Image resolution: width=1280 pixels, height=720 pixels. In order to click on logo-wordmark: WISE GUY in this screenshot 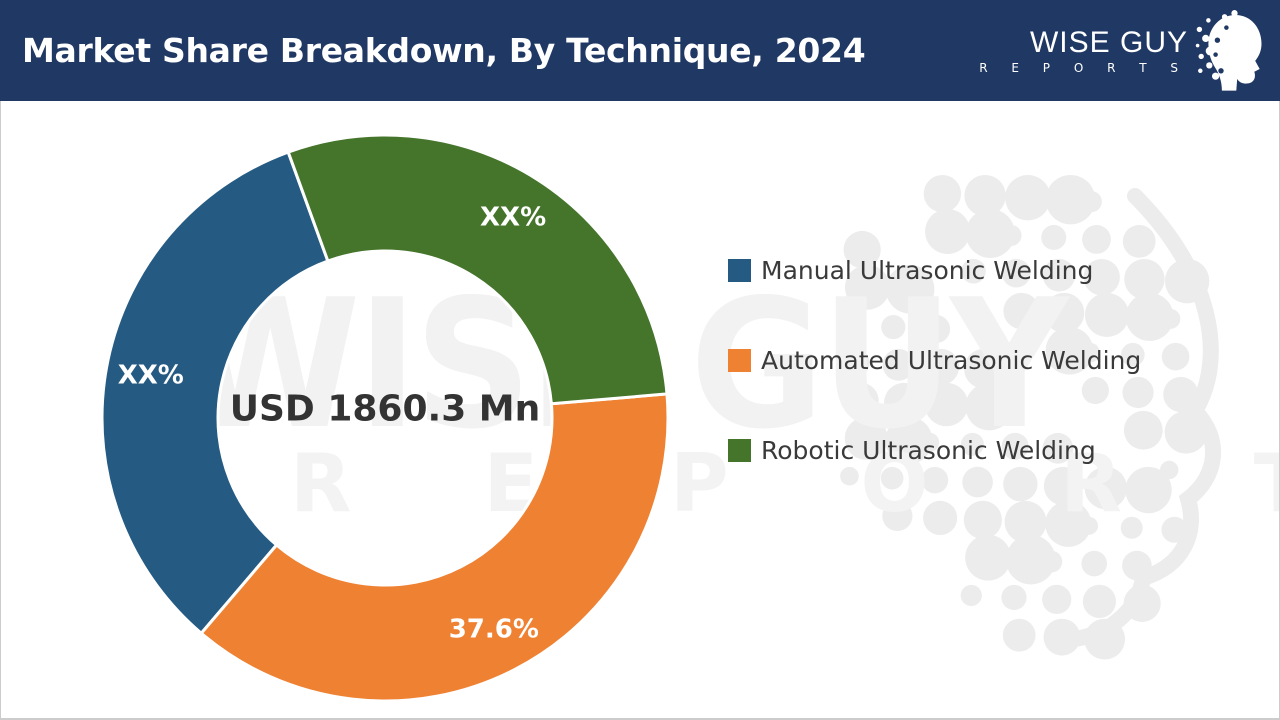, I will do `click(1108, 42)`.